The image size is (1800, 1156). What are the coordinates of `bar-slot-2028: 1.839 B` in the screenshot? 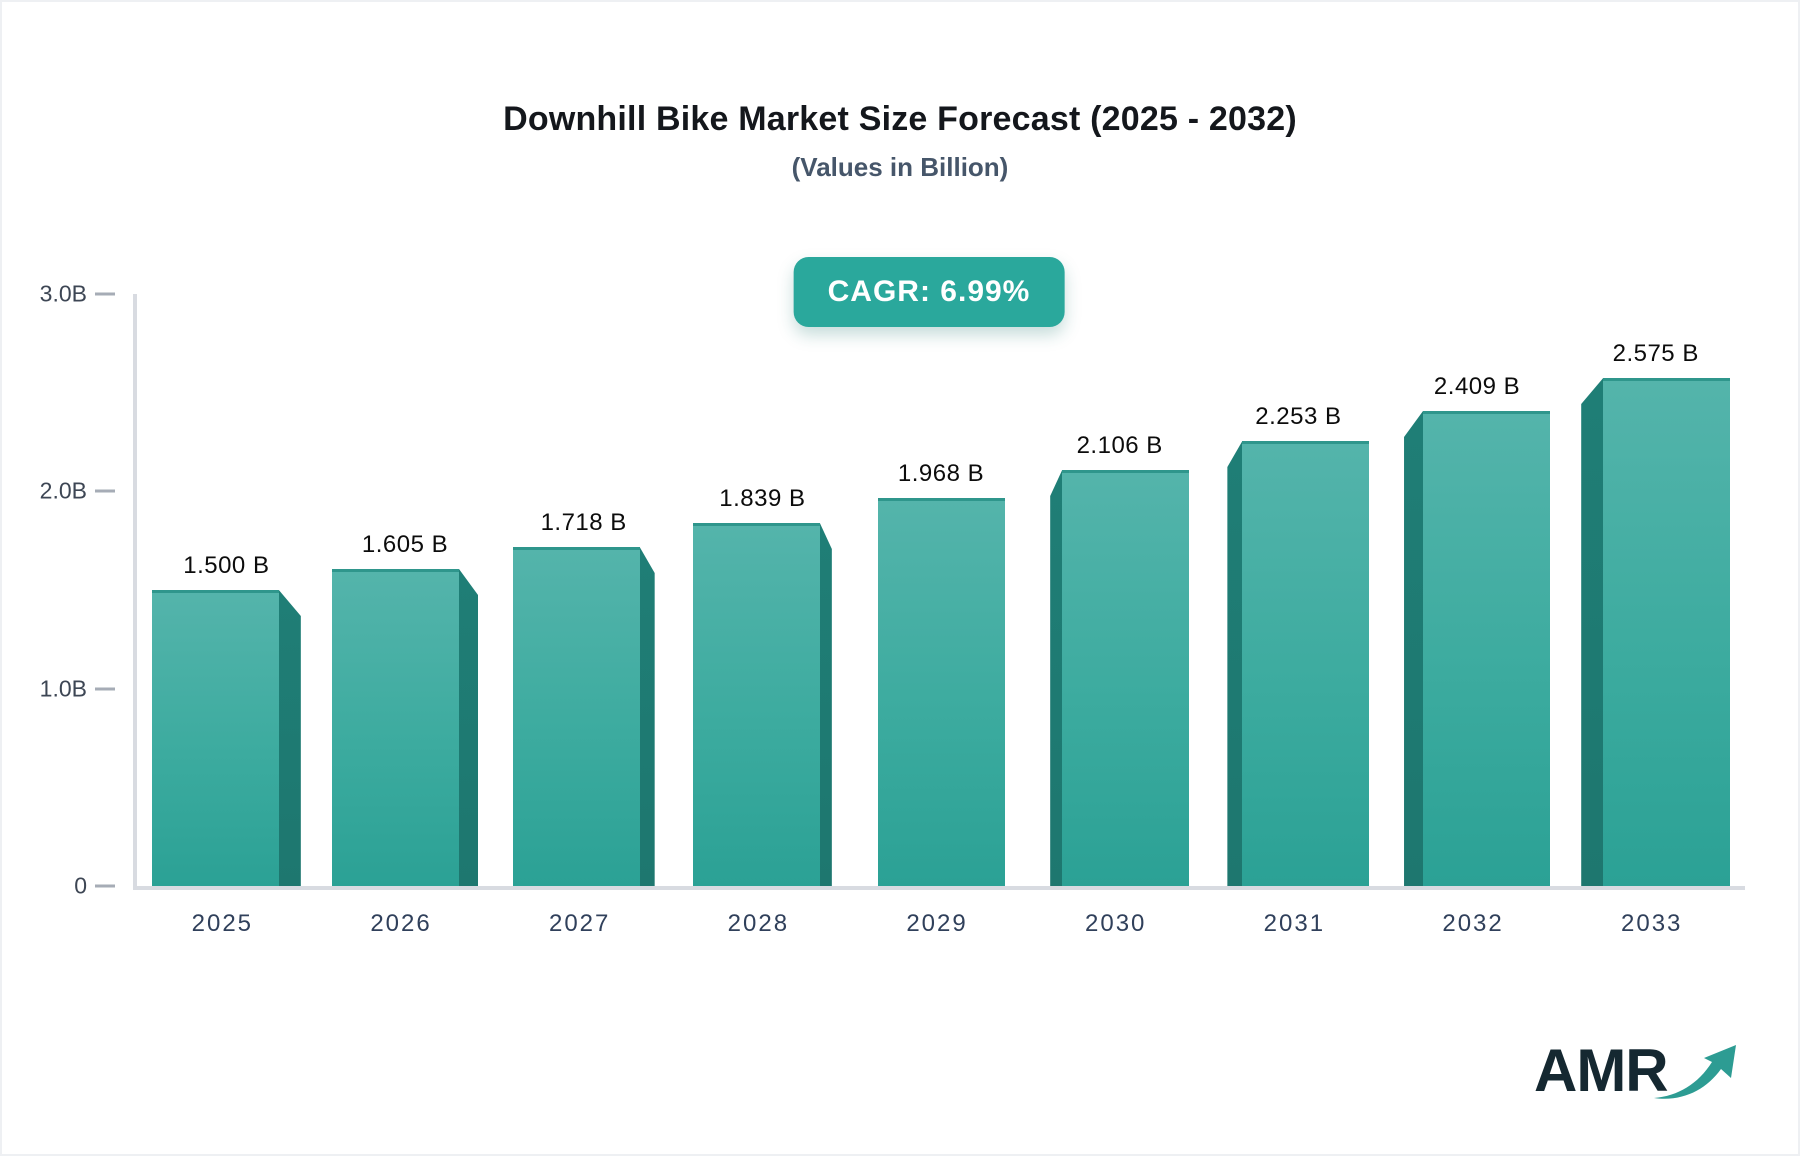 It's located at (762, 590).